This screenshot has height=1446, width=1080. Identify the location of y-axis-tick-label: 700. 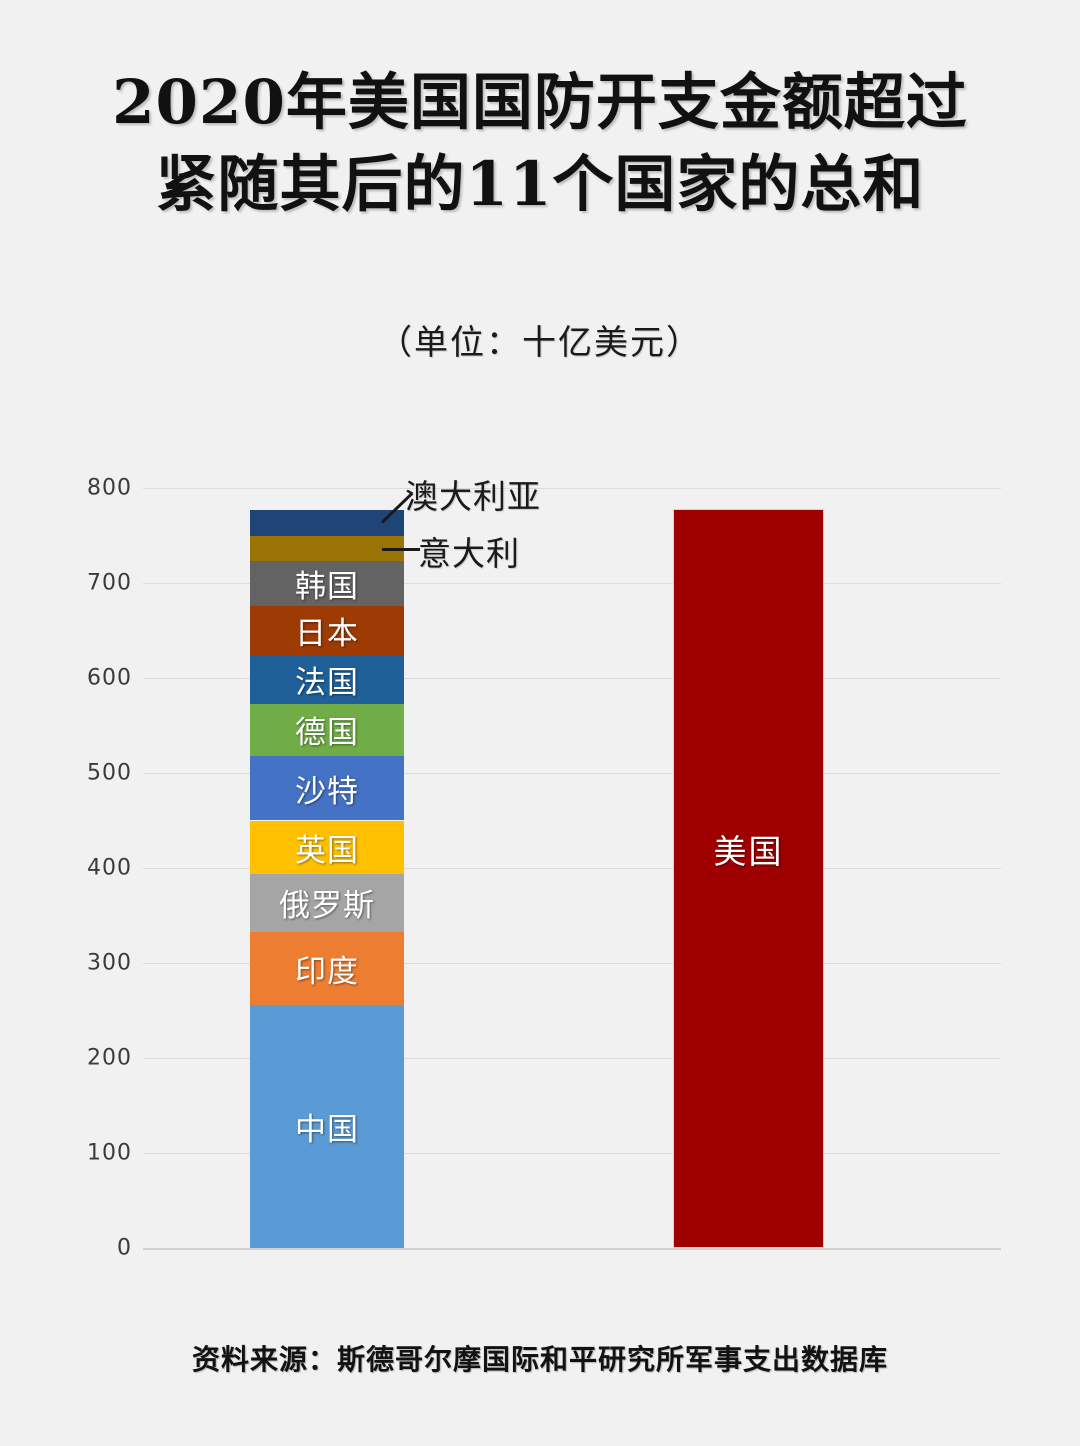
(109, 583).